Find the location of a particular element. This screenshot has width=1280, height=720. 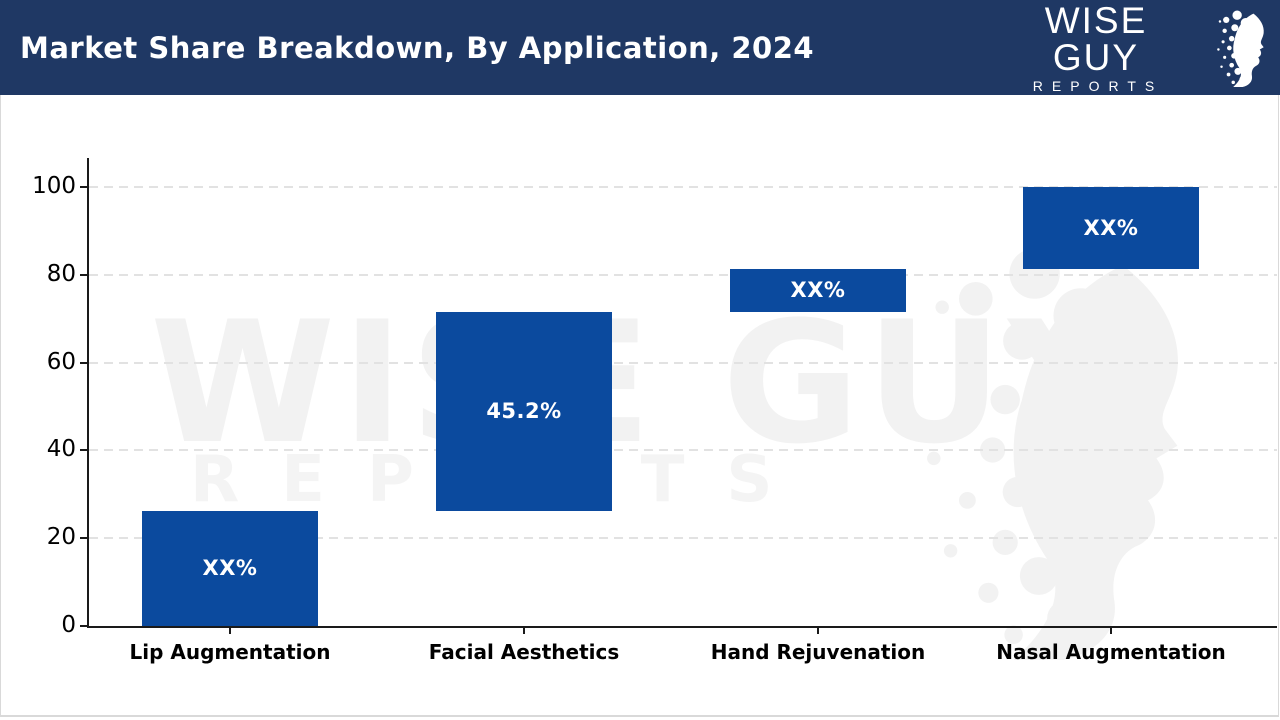

x-category-label: Facial Aesthetics is located at coordinates (524, 652).